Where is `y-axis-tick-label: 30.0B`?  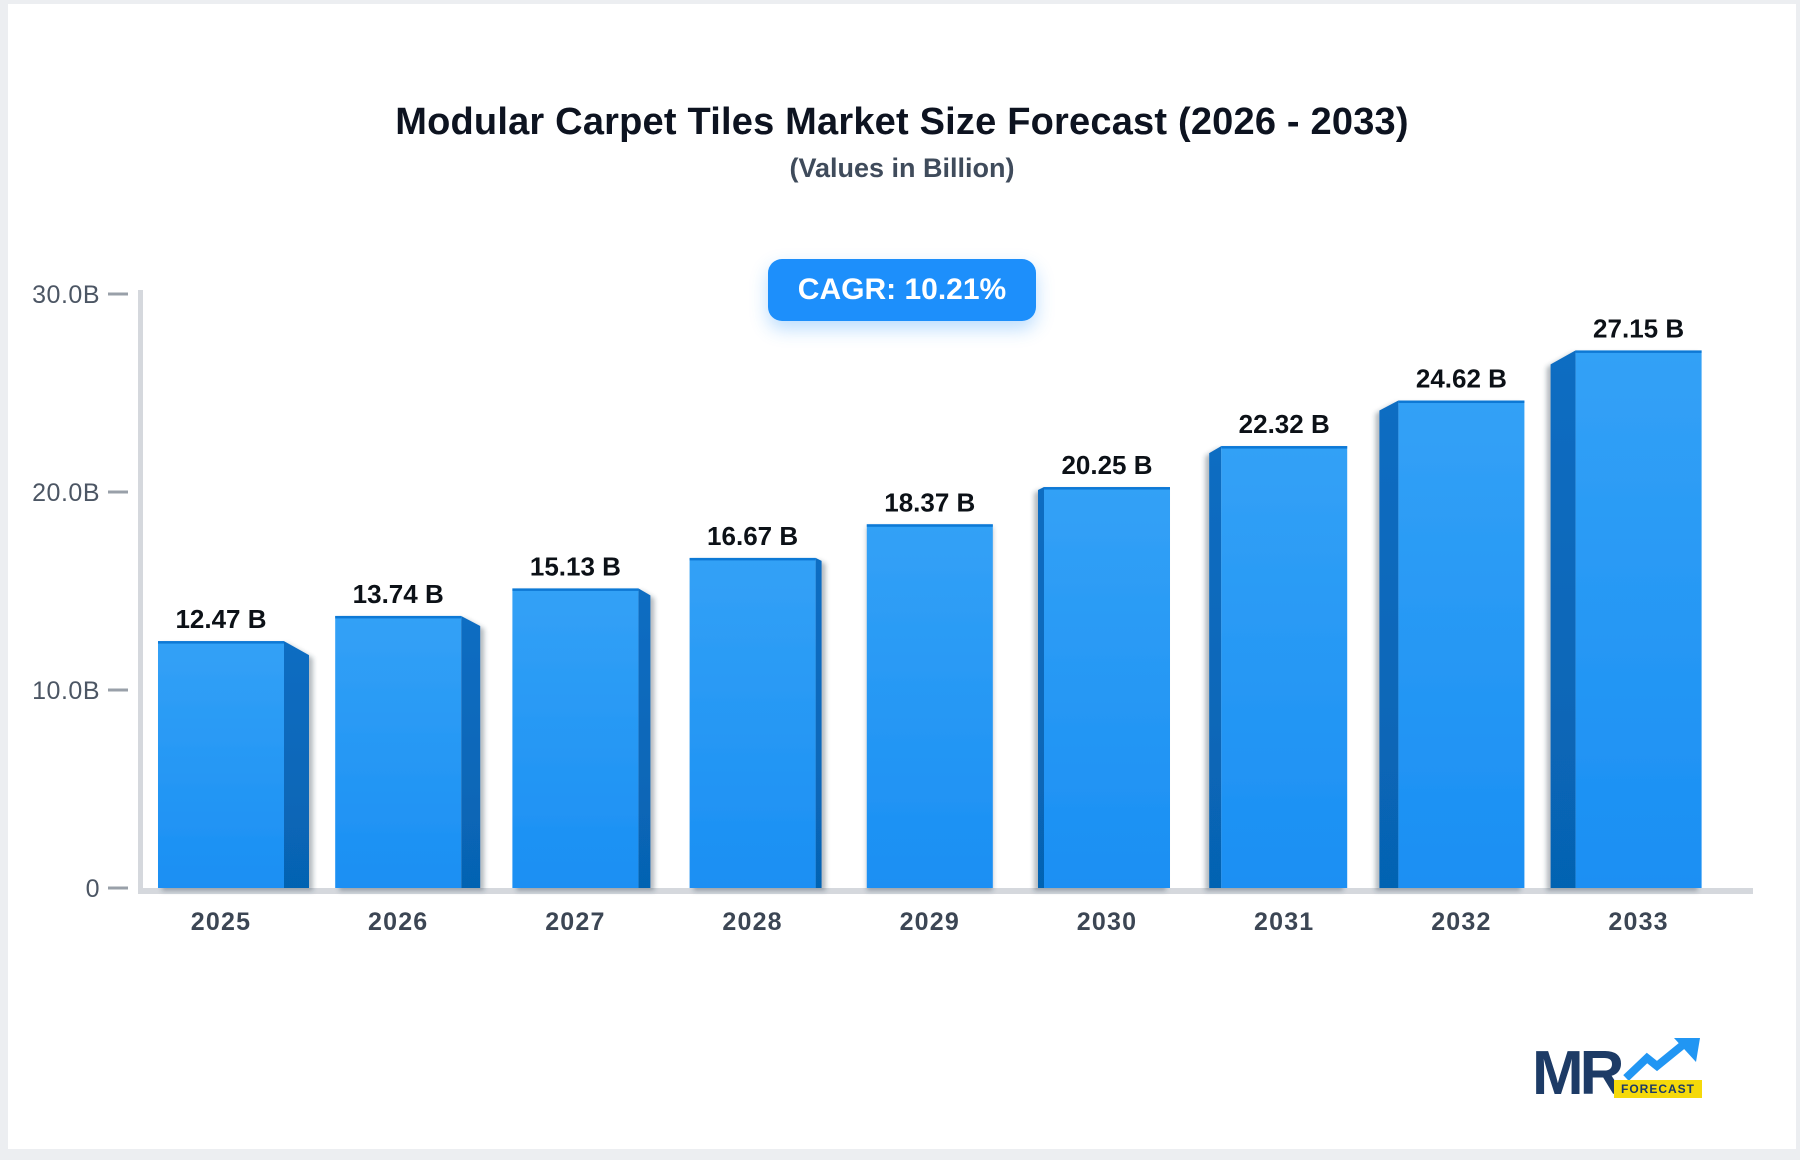
y-axis-tick-label: 30.0B is located at coordinates (66, 295).